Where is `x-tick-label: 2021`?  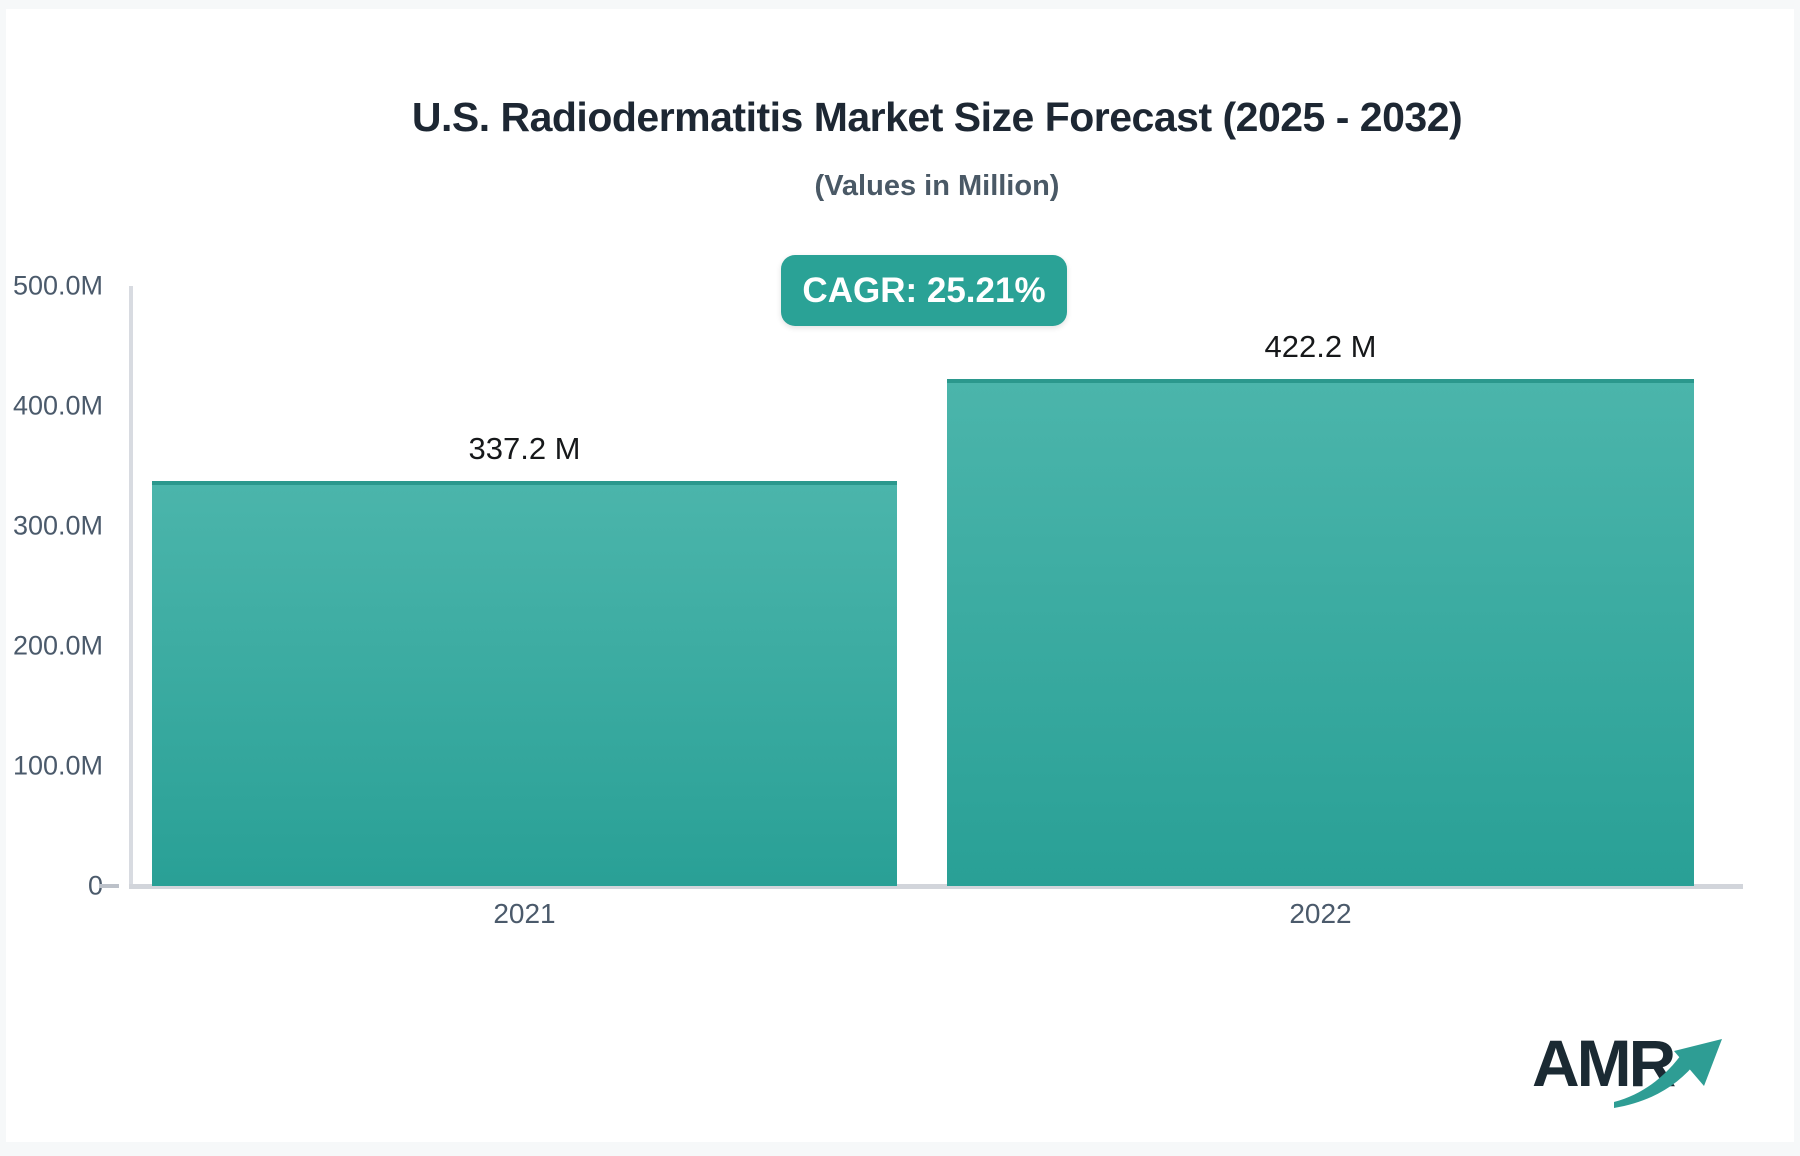 x-tick-label: 2021 is located at coordinates (524, 913).